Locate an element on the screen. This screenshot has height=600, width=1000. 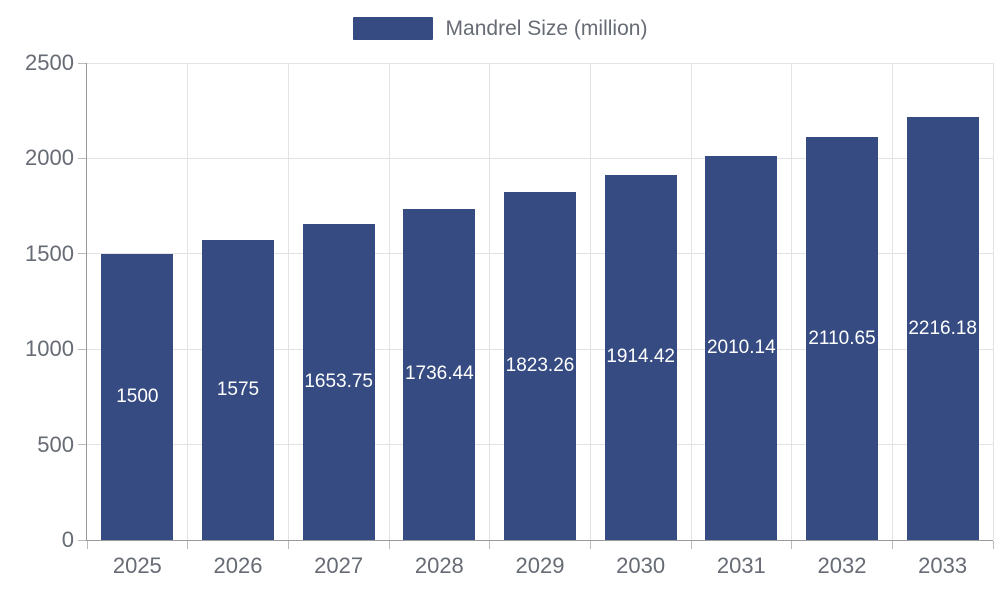
legend-swatch-icon is located at coordinates (392, 28).